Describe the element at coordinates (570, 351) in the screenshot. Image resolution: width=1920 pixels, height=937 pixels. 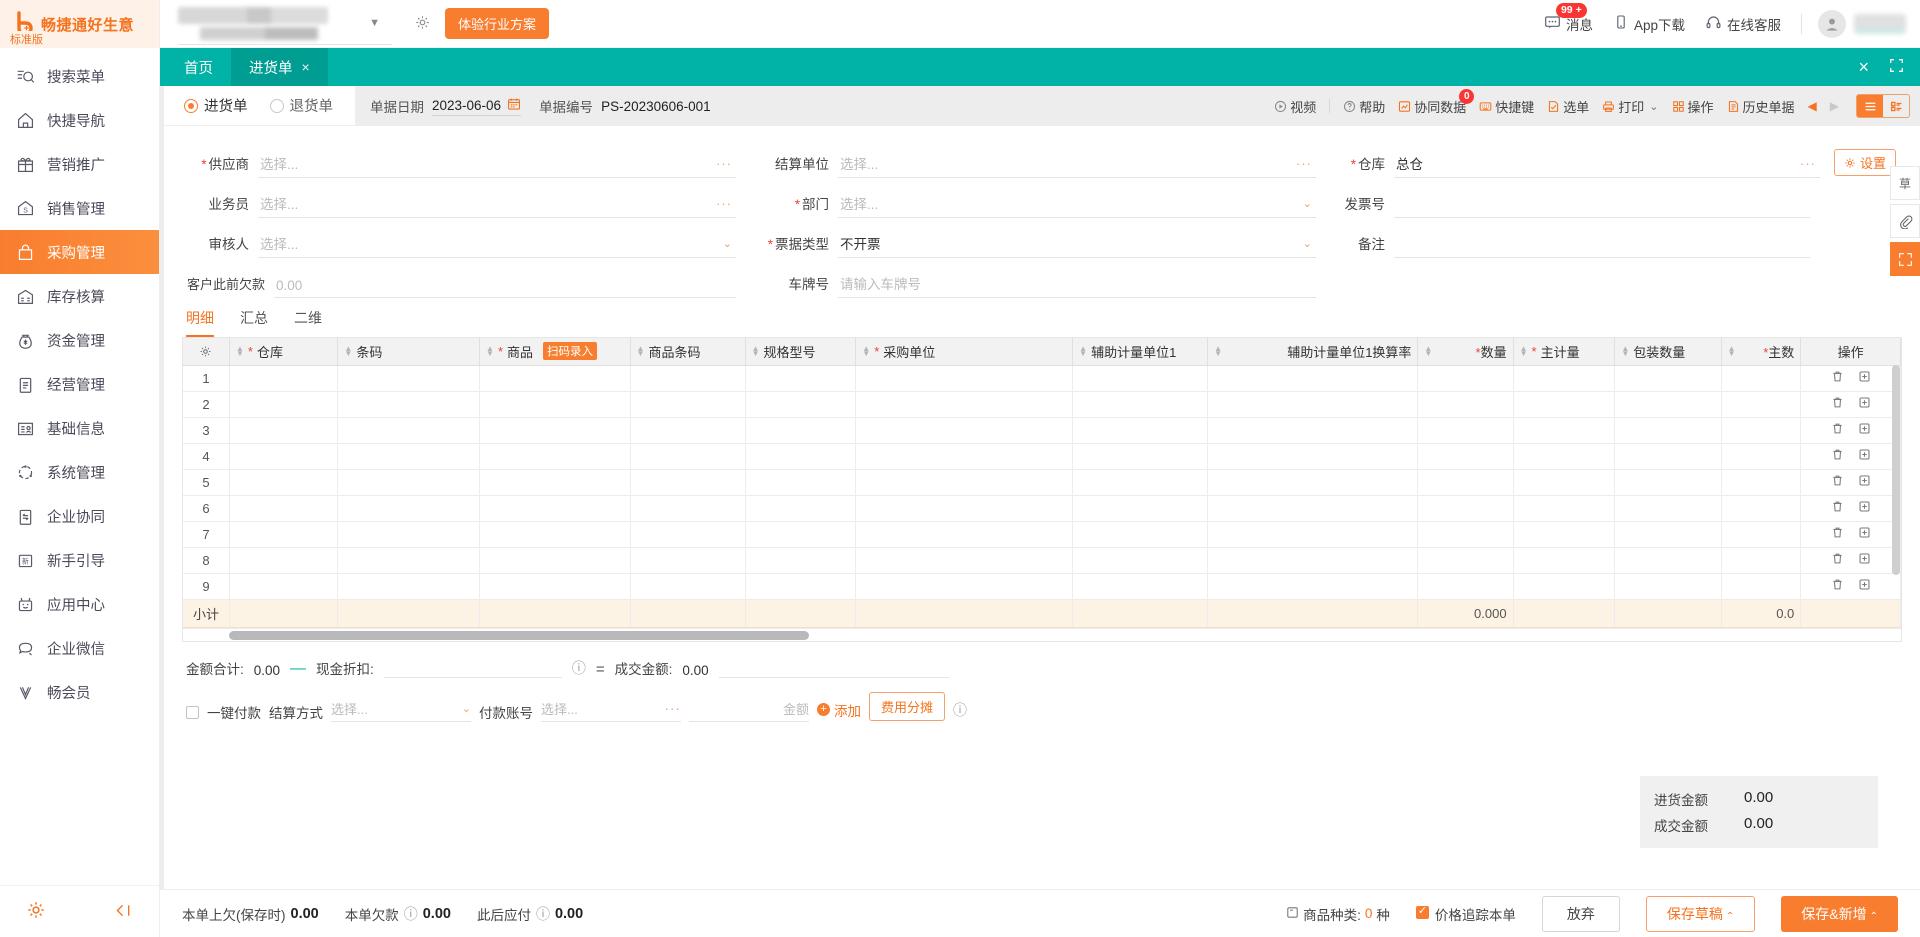
I see `scan-entry-tag: 扫码录入` at that location.